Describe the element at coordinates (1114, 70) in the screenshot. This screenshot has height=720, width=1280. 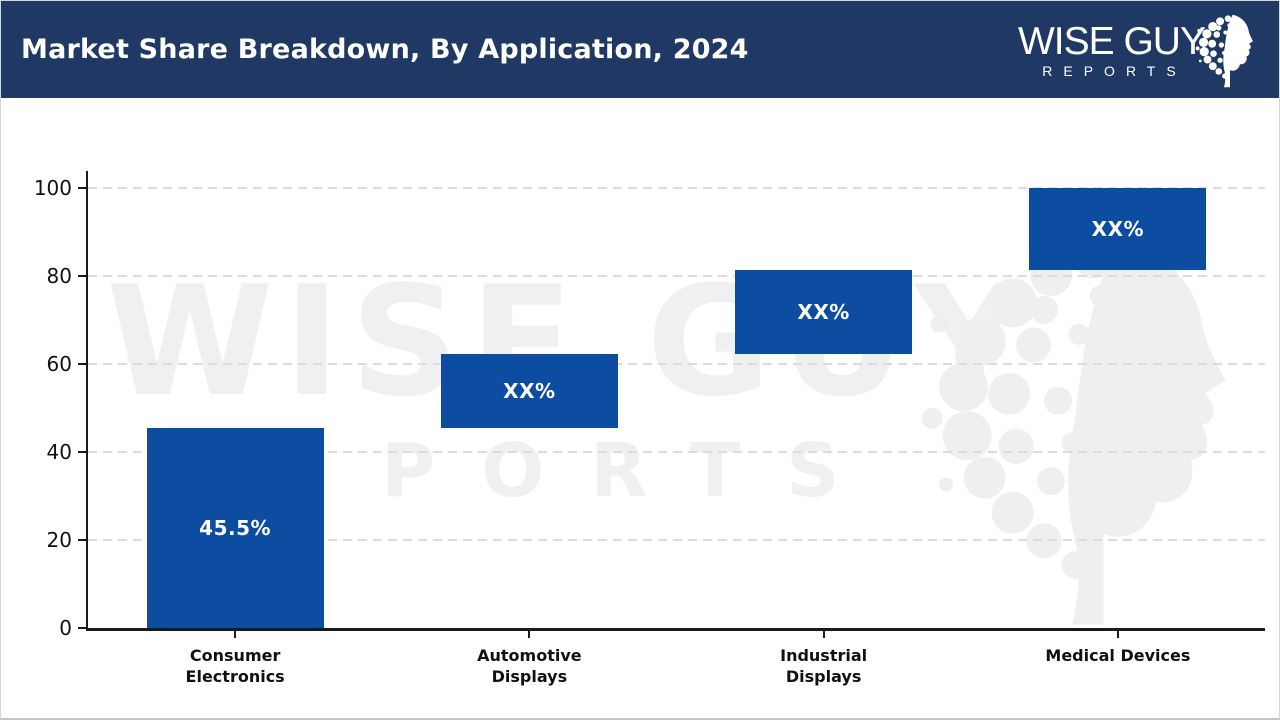
I see `logo-subtitle: REPORTS` at that location.